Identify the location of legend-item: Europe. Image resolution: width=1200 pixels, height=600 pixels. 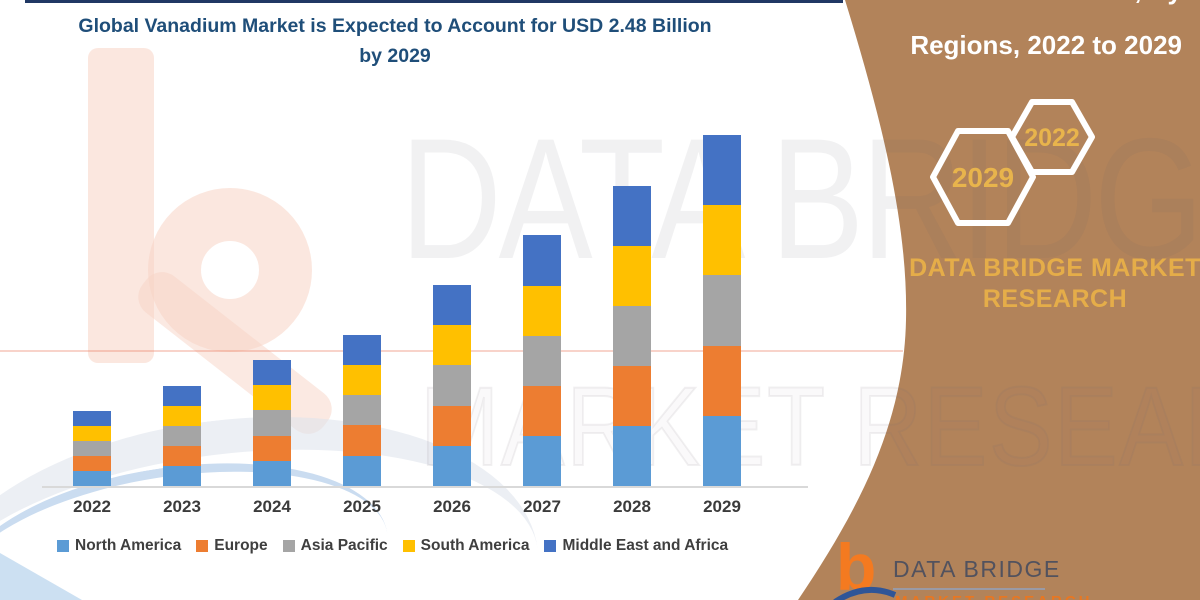
(232, 546).